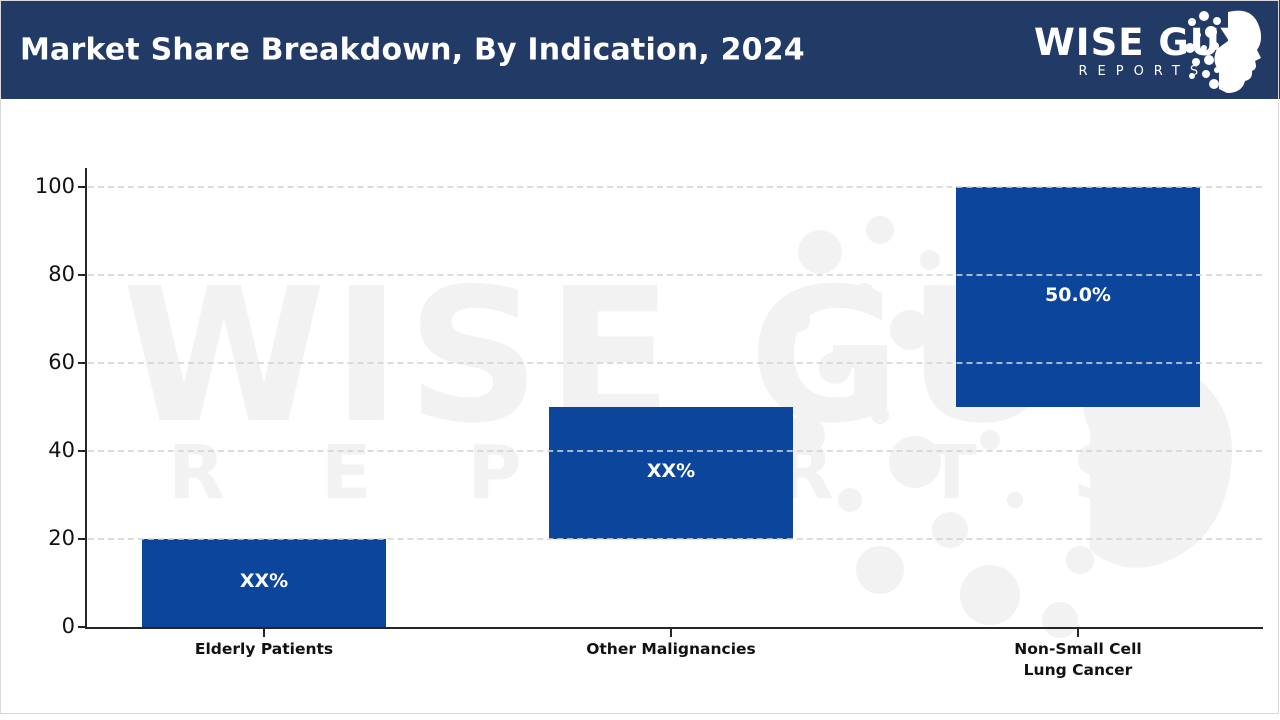 The image size is (1280, 720). Describe the element at coordinates (671, 649) in the screenshot. I see `category-label: Other Malignancies` at that location.